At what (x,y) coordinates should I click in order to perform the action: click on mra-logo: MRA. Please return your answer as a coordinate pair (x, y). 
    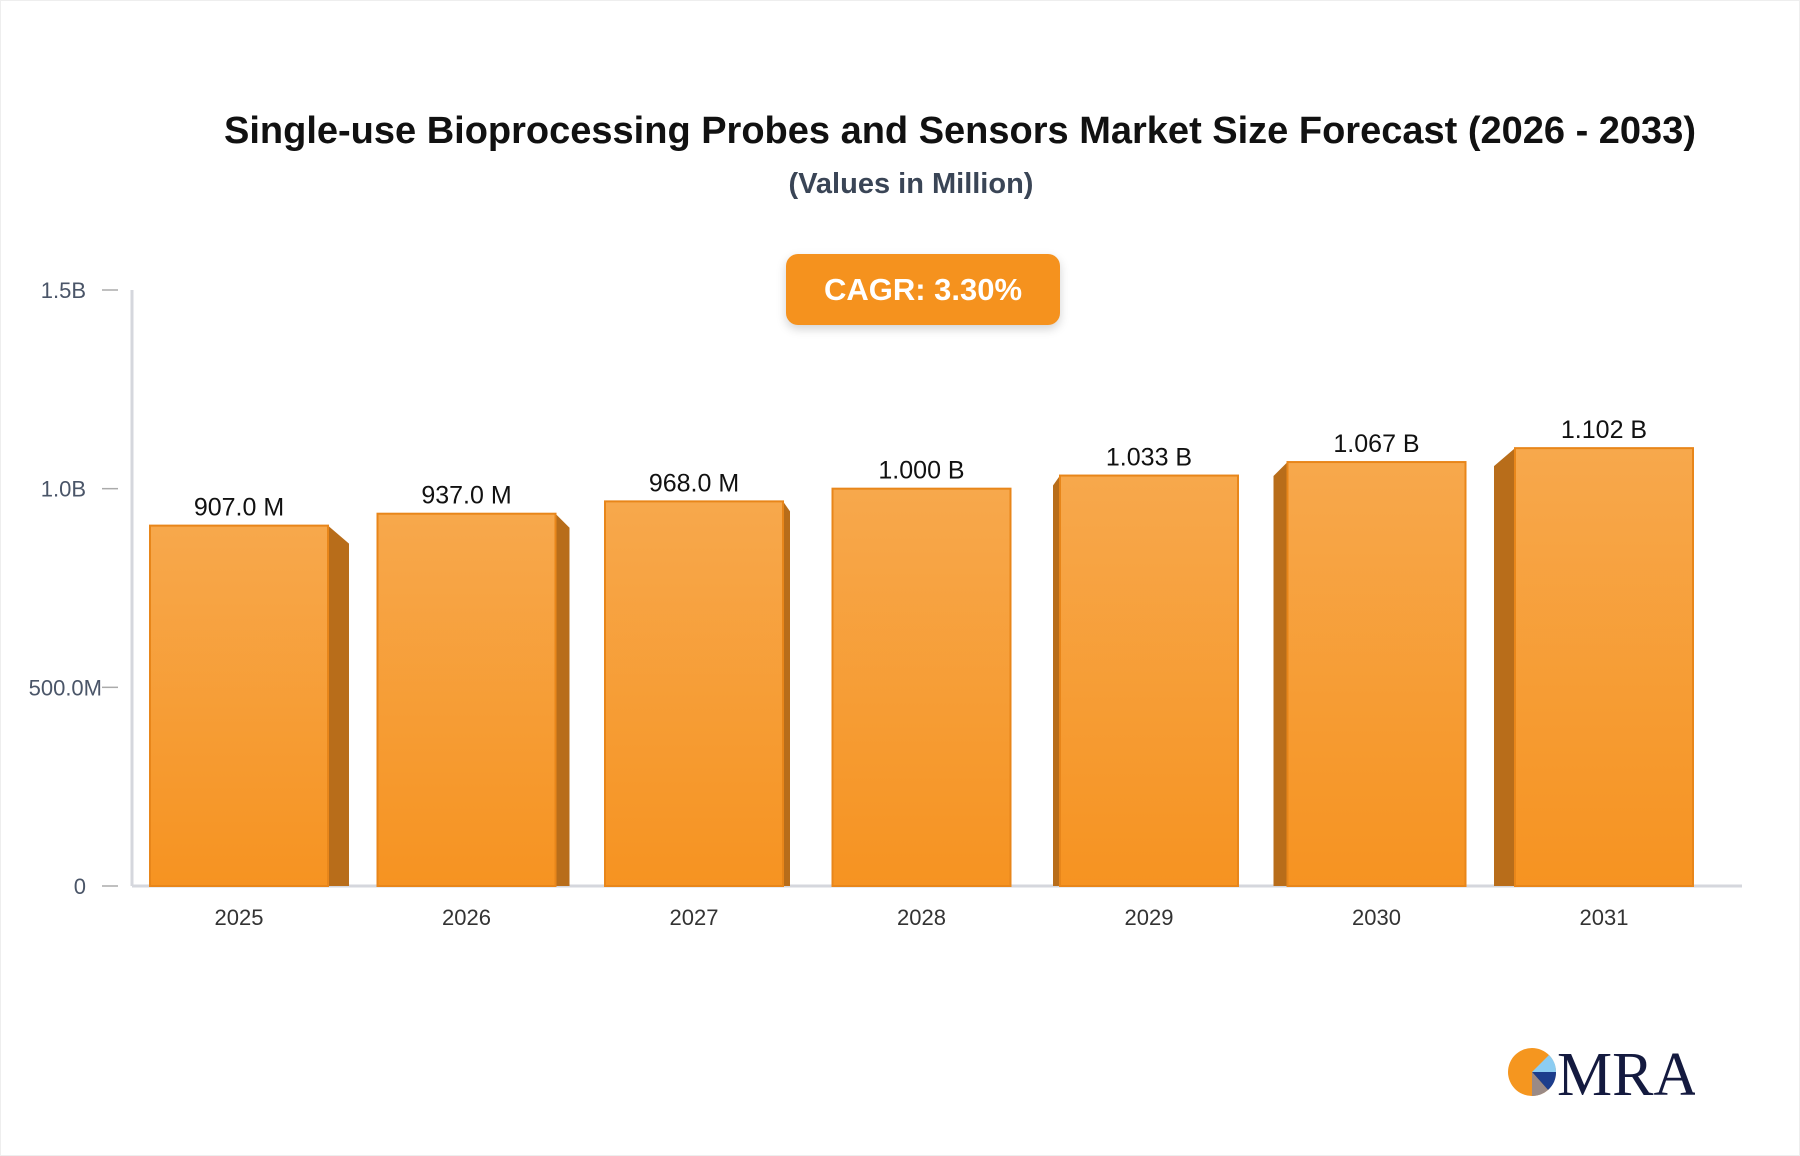
    Looking at the image, I should click on (1601, 1070).